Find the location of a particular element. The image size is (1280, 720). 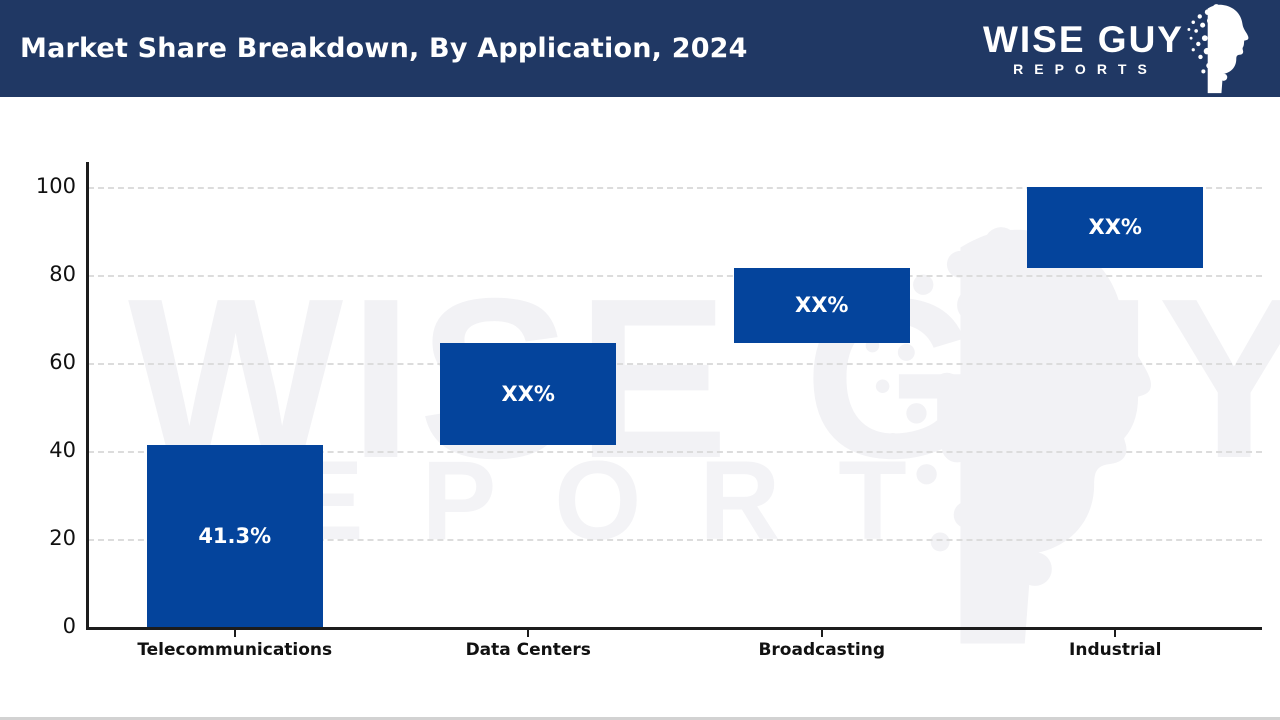

page-bottom-divider is located at coordinates (640, 718).